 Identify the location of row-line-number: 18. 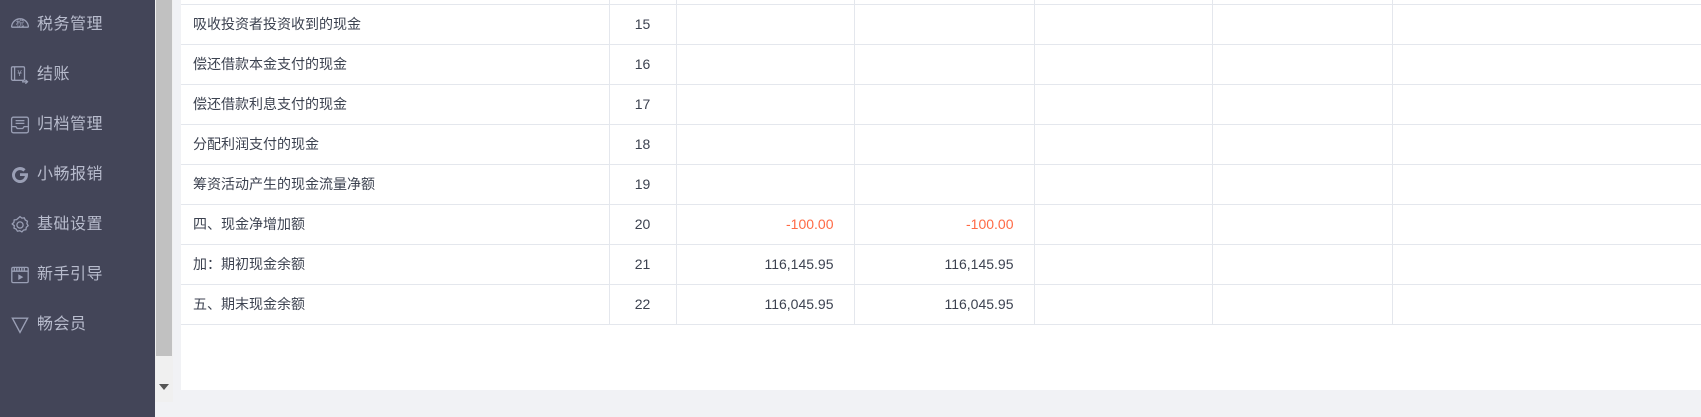
(643, 144).